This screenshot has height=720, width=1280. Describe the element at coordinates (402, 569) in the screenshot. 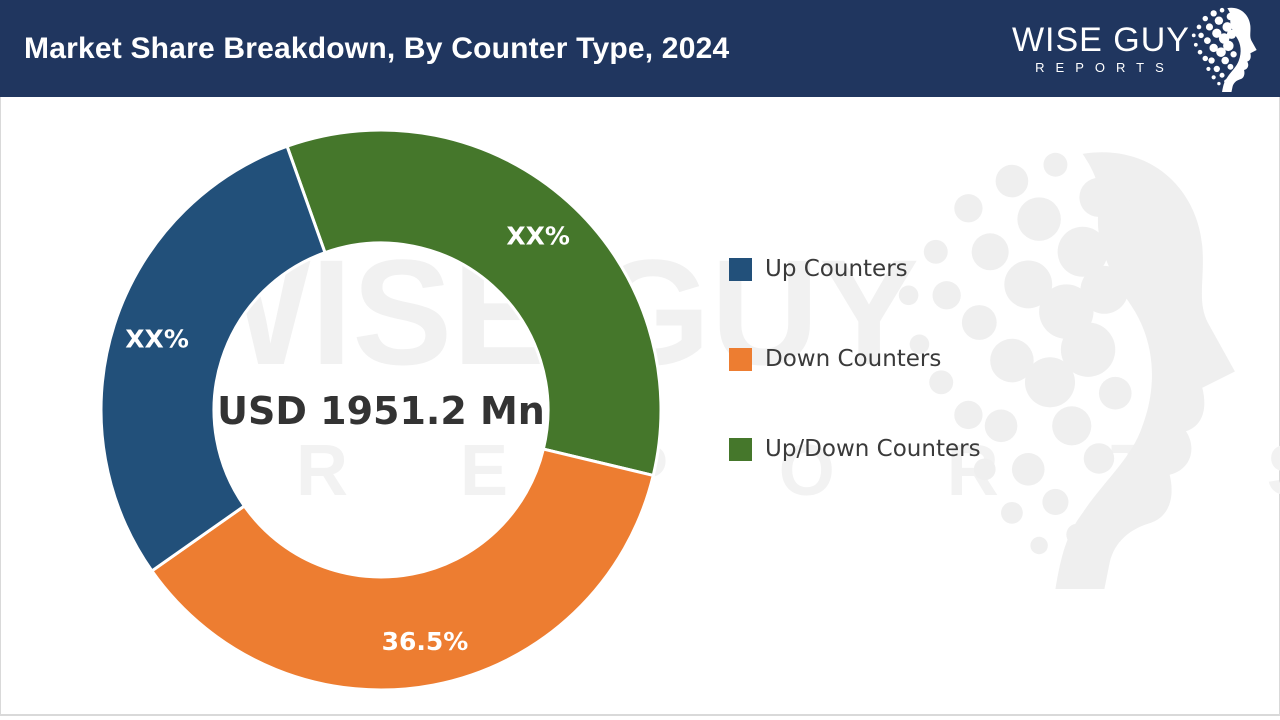

I see `donut-segment-down-counters` at that location.